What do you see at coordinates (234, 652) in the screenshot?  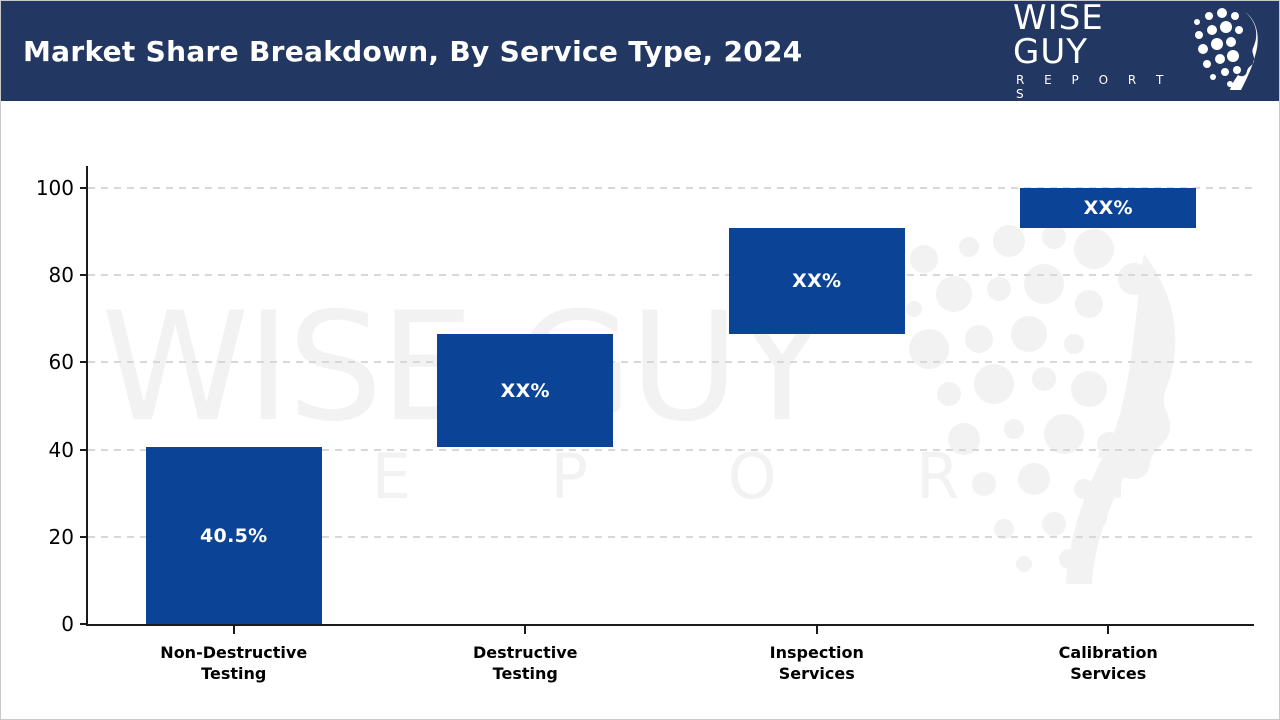 I see `category-label-line: Non-Destructive` at bounding box center [234, 652].